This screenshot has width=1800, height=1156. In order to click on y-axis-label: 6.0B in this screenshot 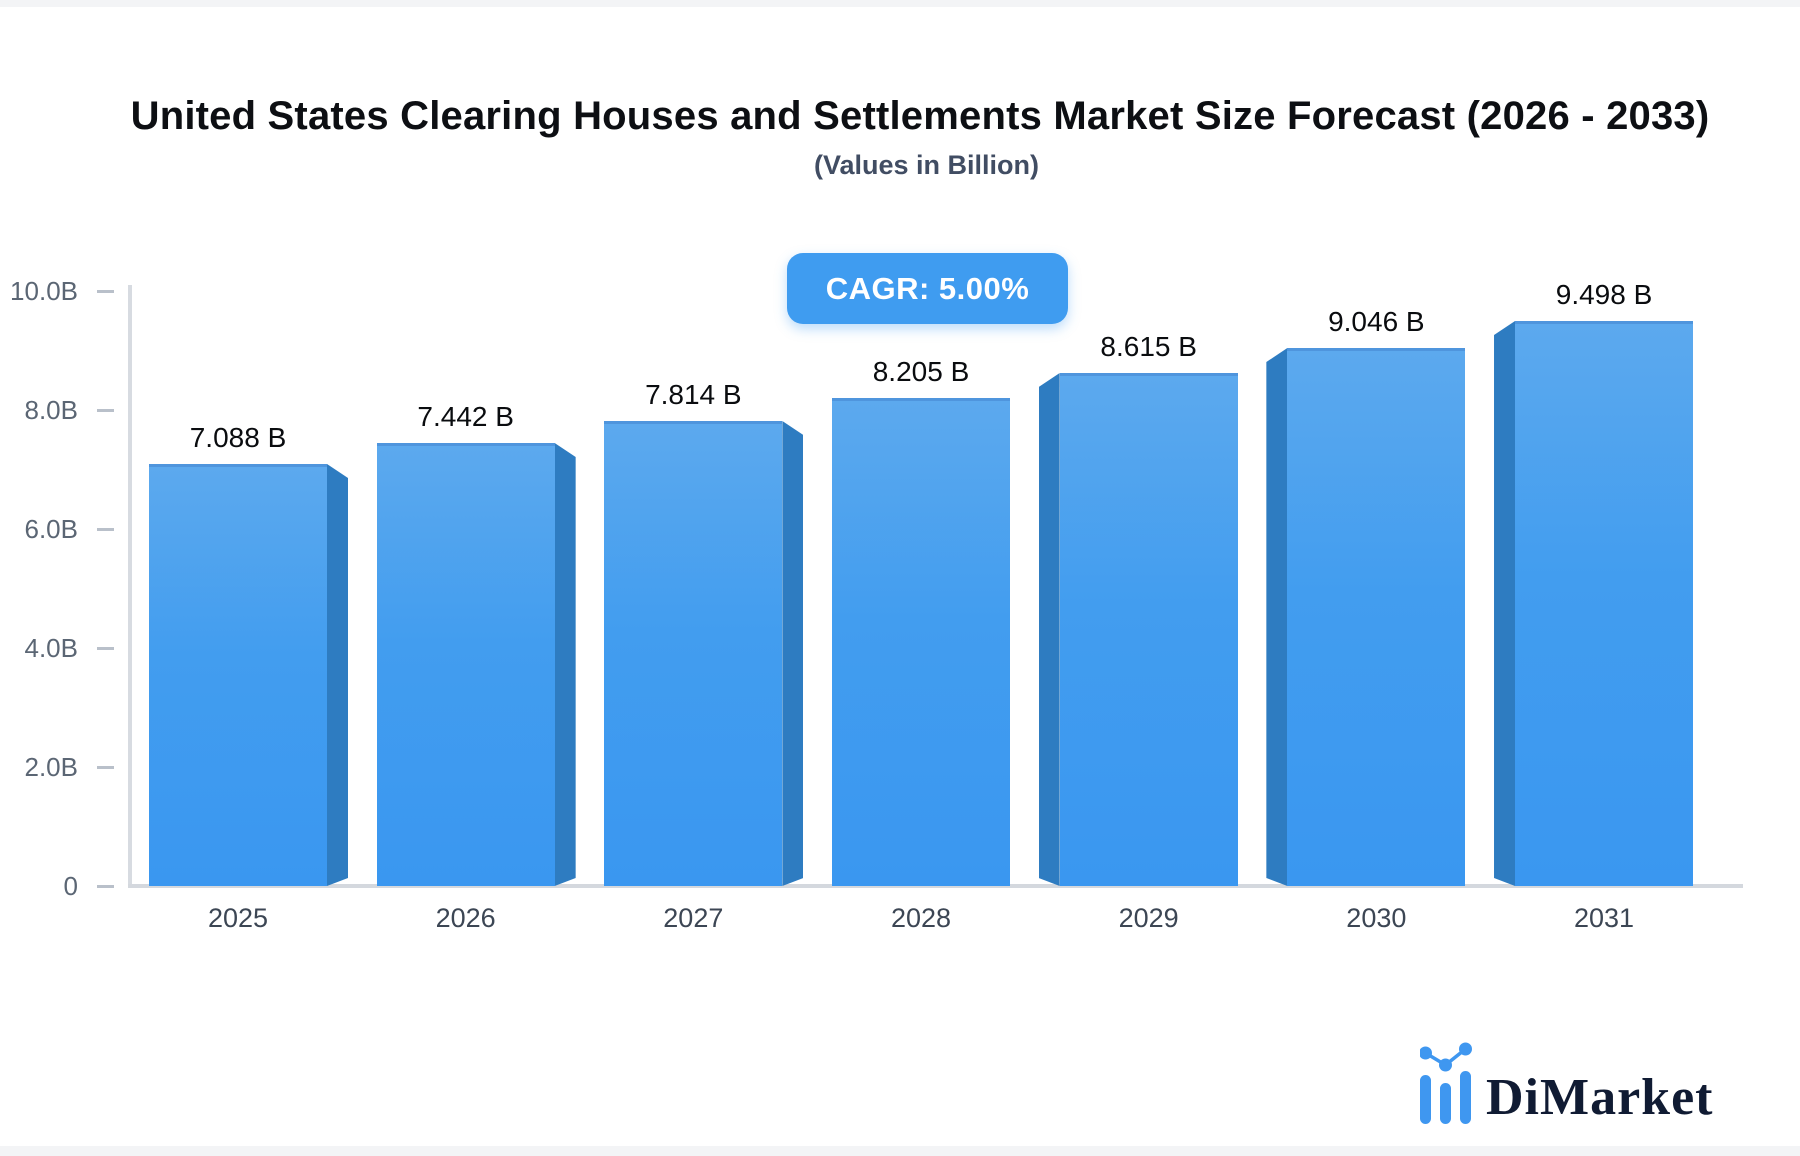, I will do `click(51, 529)`.